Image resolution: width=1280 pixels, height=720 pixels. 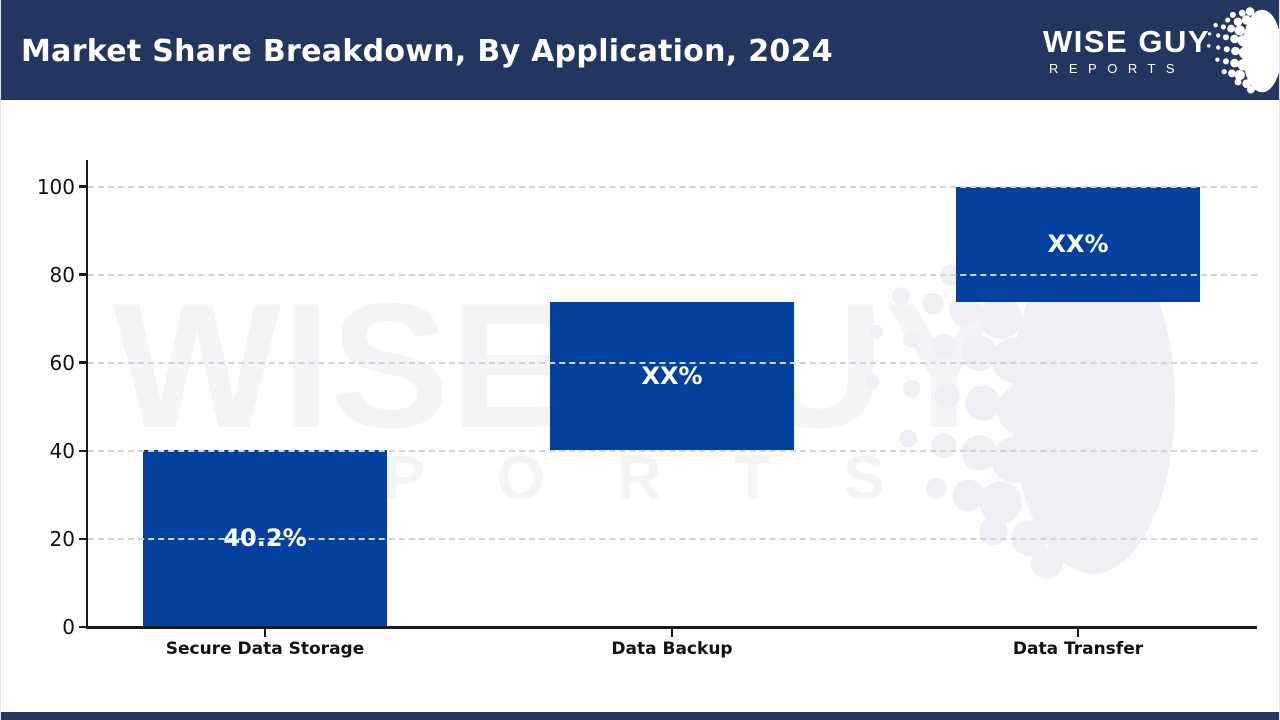 What do you see at coordinates (86, 394) in the screenshot?
I see `y-axis-line` at bounding box center [86, 394].